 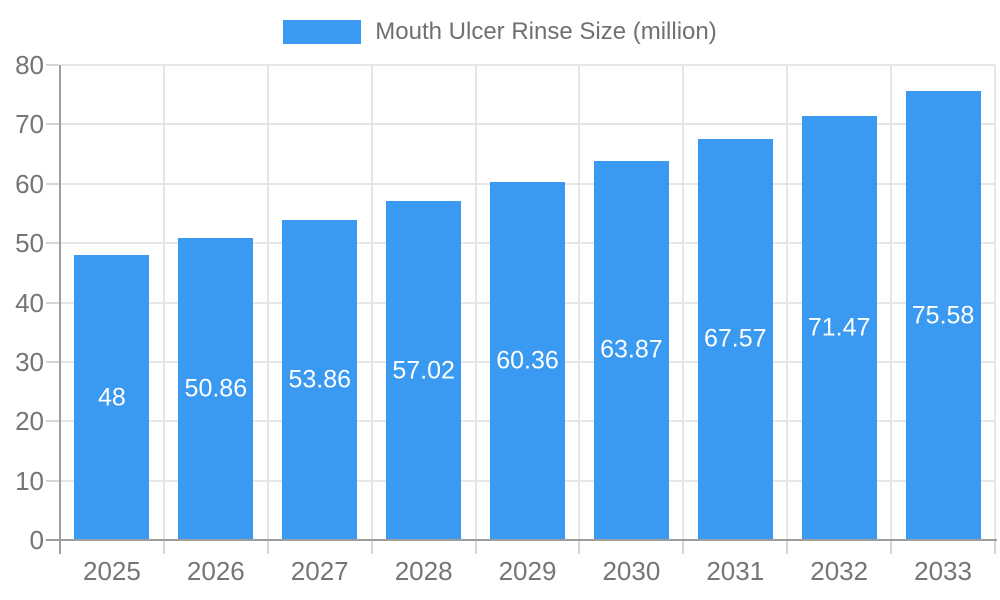 What do you see at coordinates (943, 571) in the screenshot?
I see `x-axis-tick-label: 2033` at bounding box center [943, 571].